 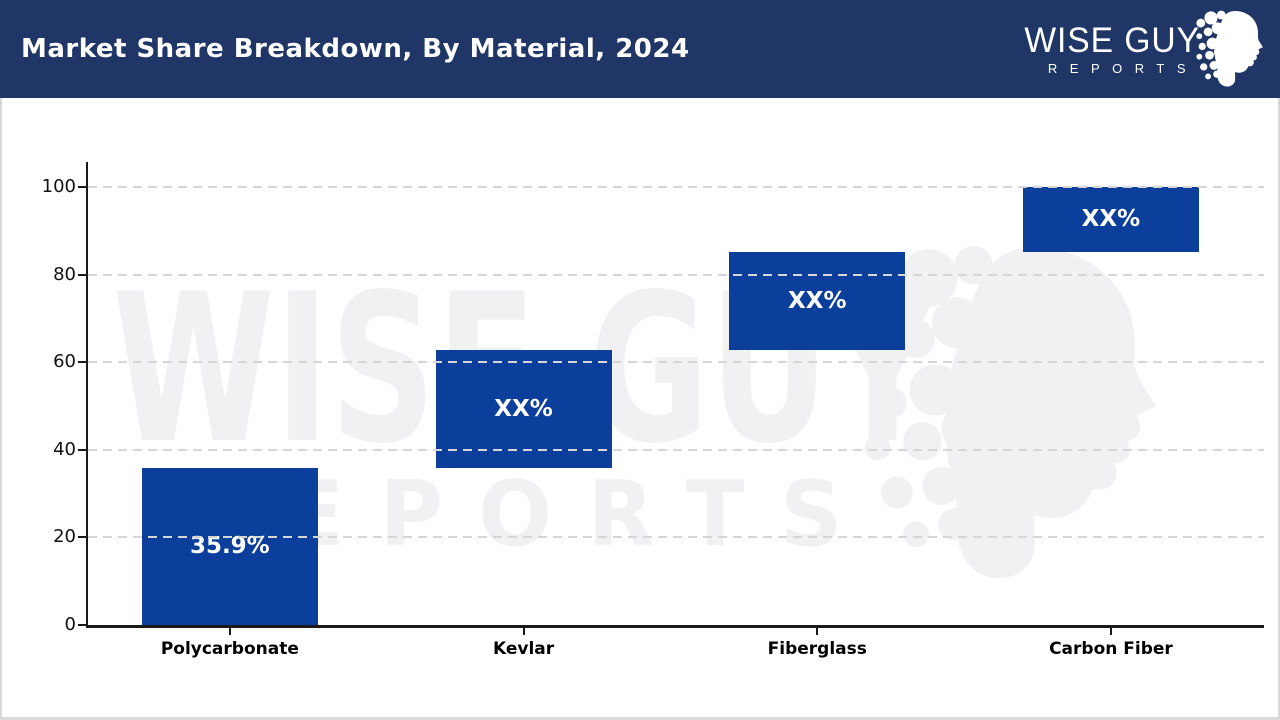 What do you see at coordinates (64, 362) in the screenshot?
I see `y-tick-label: 60` at bounding box center [64, 362].